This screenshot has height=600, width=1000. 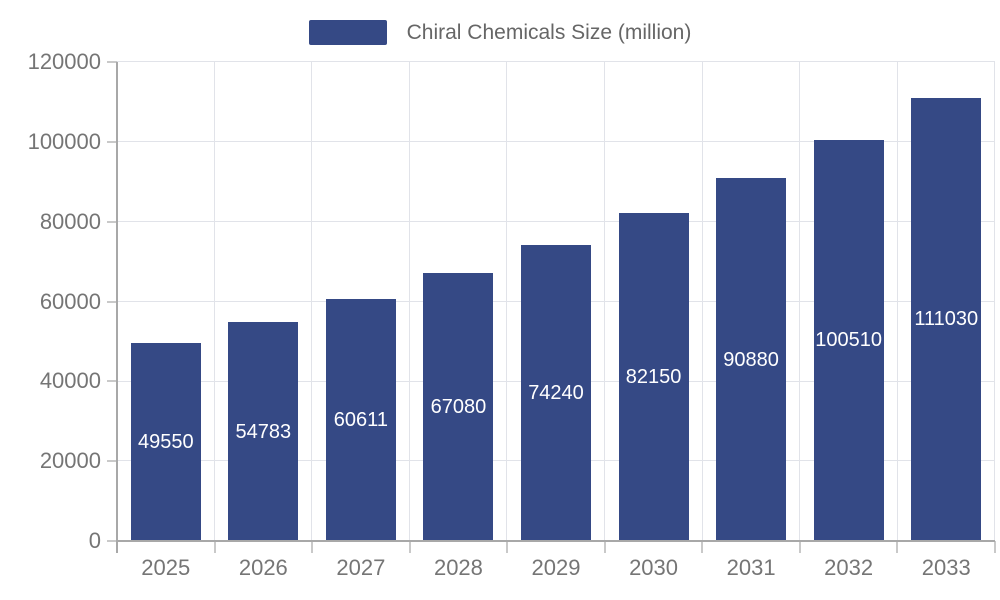 What do you see at coordinates (70, 461) in the screenshot?
I see `y-axis-tick-label: 20000` at bounding box center [70, 461].